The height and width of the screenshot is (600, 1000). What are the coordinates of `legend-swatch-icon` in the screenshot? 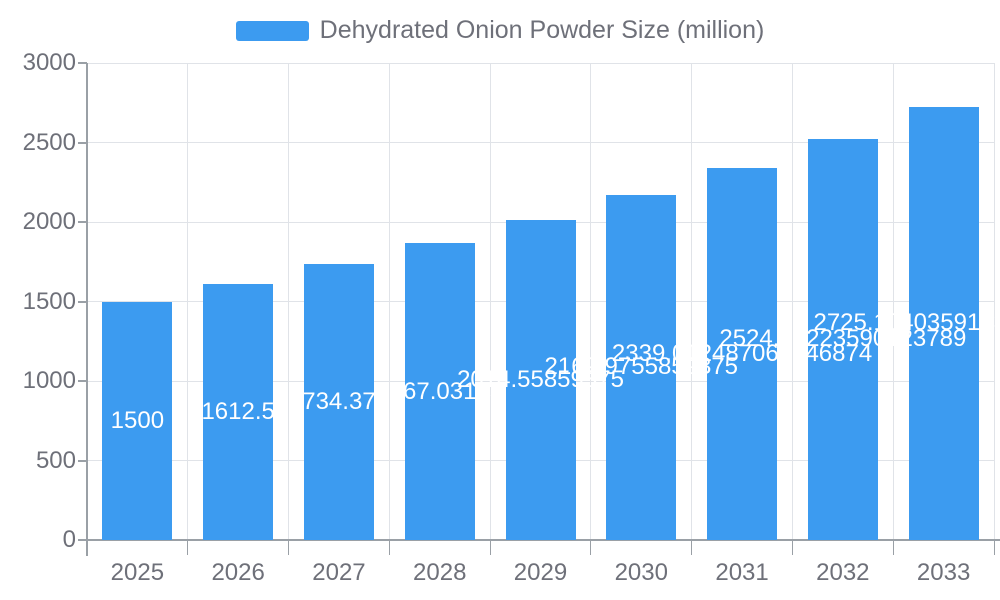 It's located at (272, 30).